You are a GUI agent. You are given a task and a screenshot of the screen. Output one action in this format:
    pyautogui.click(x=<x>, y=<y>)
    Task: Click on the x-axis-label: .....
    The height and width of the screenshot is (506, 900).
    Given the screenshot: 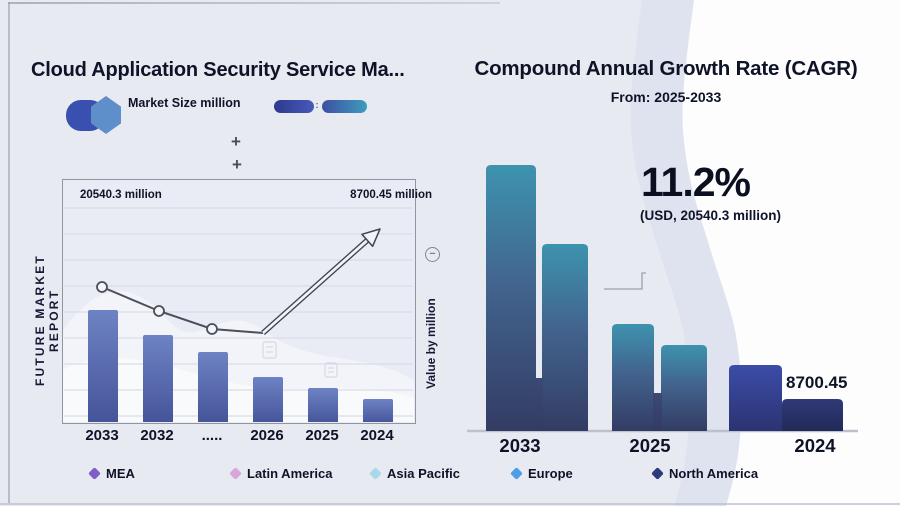 What is the action you would take?
    pyautogui.click(x=212, y=435)
    